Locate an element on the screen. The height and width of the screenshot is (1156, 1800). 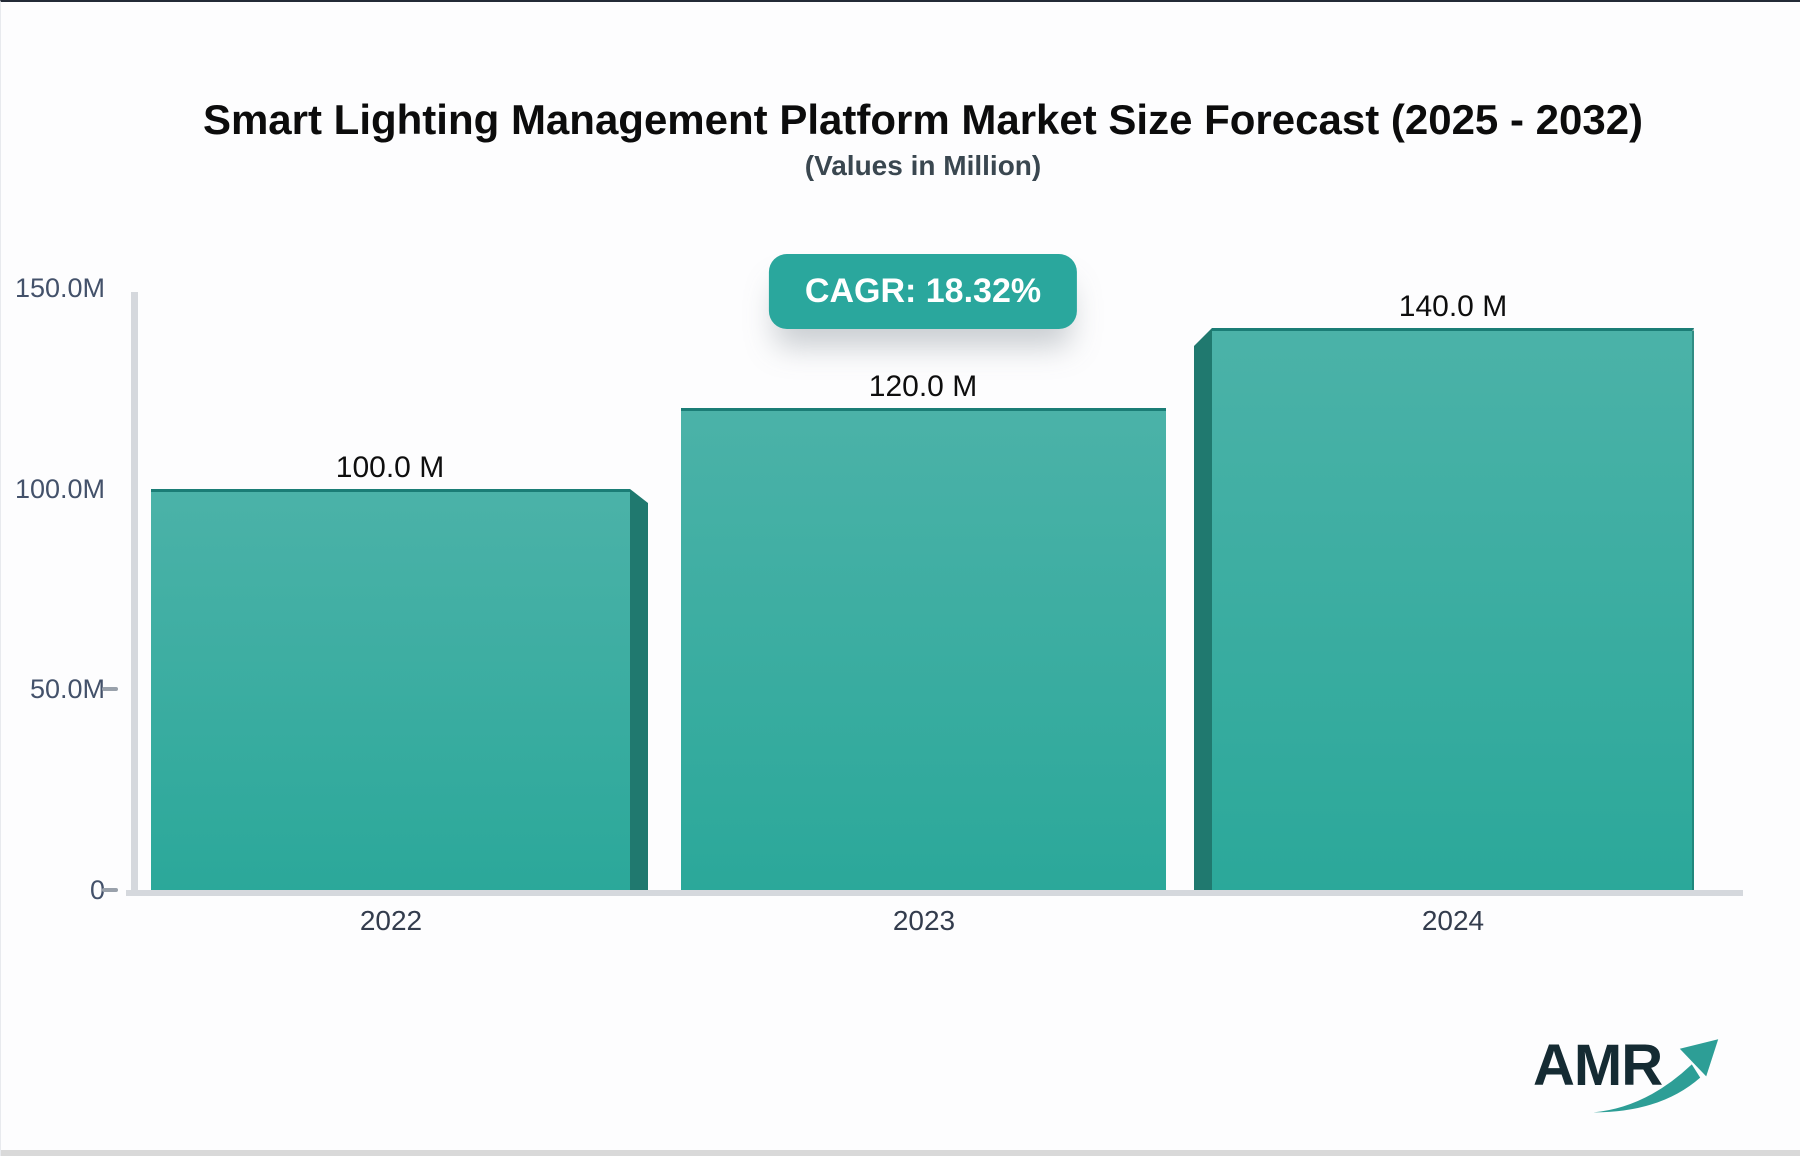
y-tick-label: 100.0M is located at coordinates (59, 488).